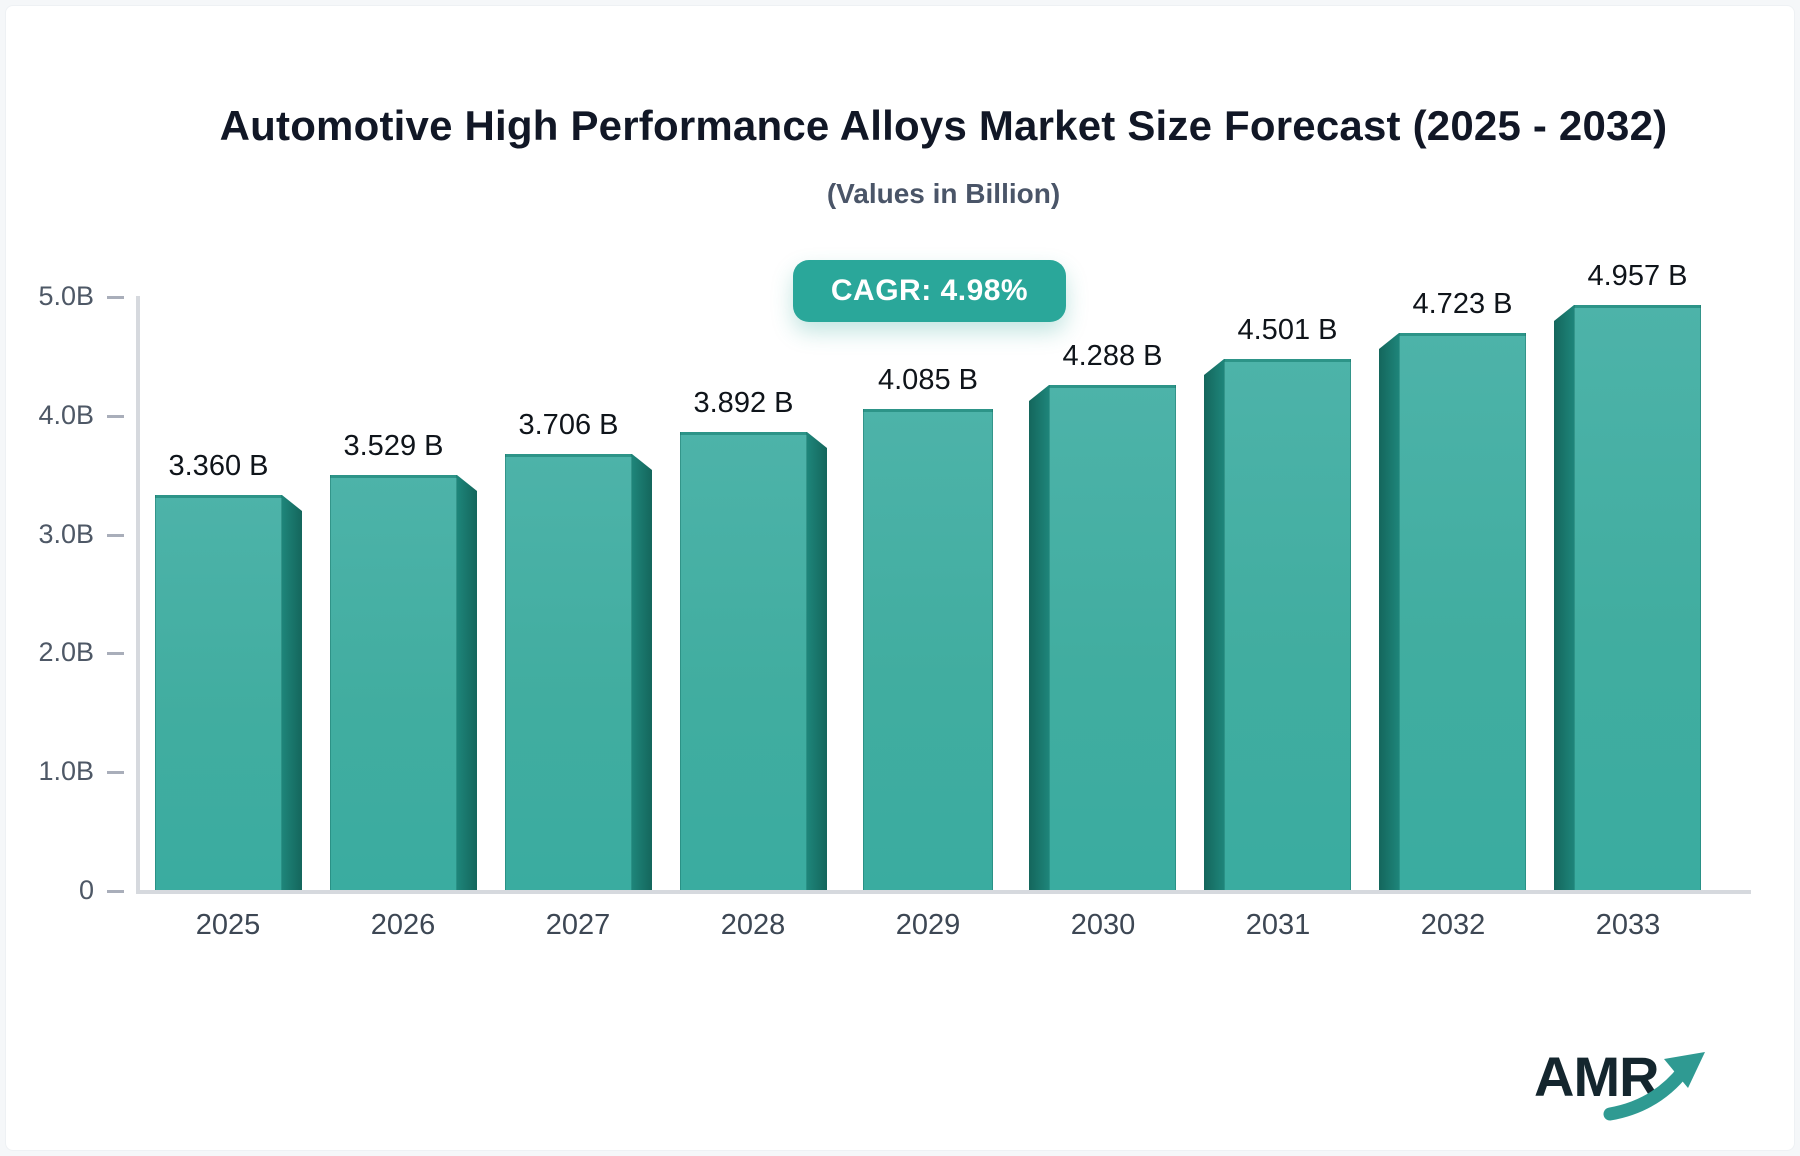 The image size is (1800, 1156). What do you see at coordinates (1654, 1086) in the screenshot?
I see `growth-arrow-icon` at bounding box center [1654, 1086].